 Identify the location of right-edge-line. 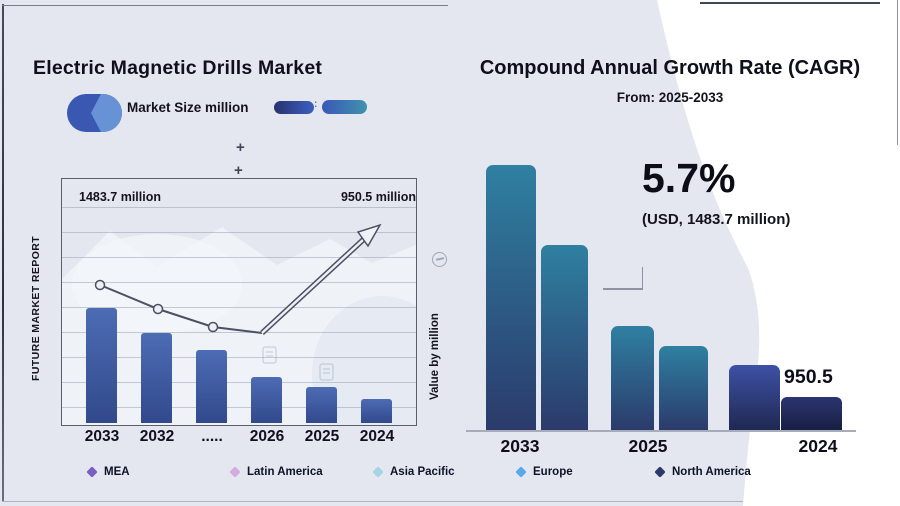
(897, 72).